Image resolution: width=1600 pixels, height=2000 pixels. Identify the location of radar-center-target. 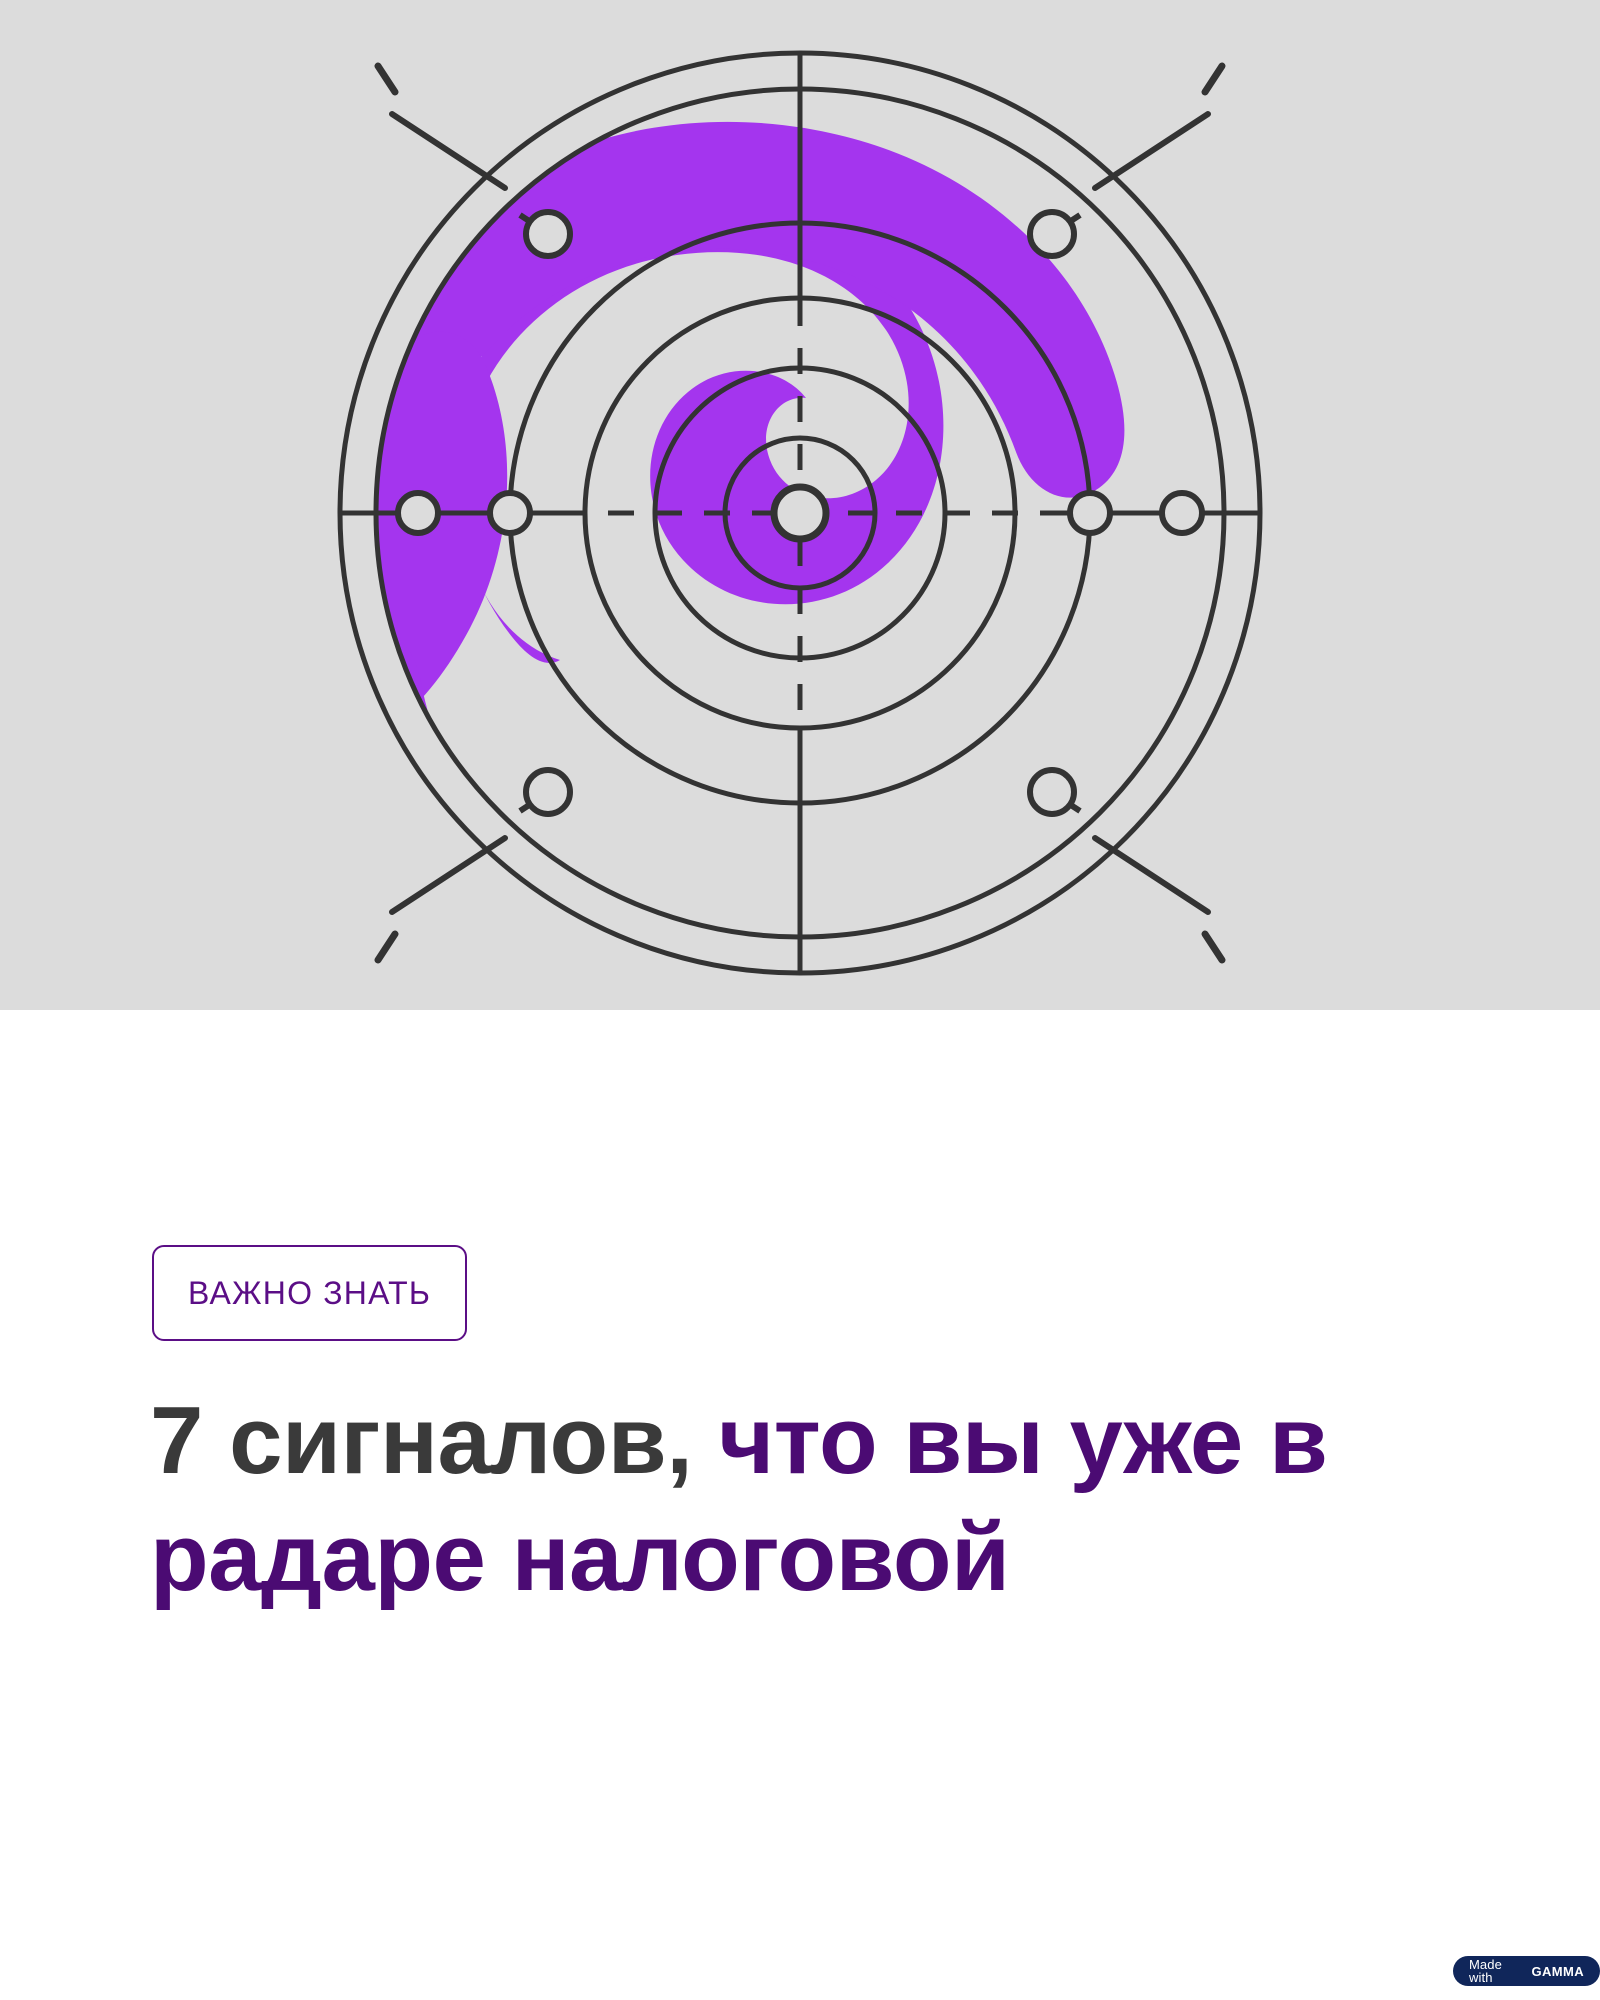
(800, 513).